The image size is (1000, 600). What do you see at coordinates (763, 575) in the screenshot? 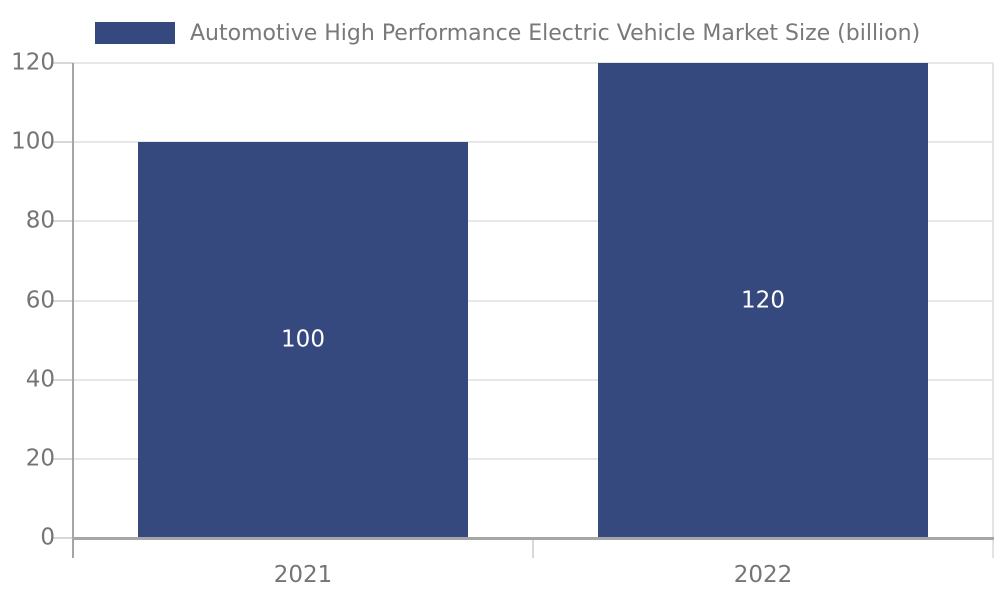
I see `x-tick-label-2022: 2022` at bounding box center [763, 575].